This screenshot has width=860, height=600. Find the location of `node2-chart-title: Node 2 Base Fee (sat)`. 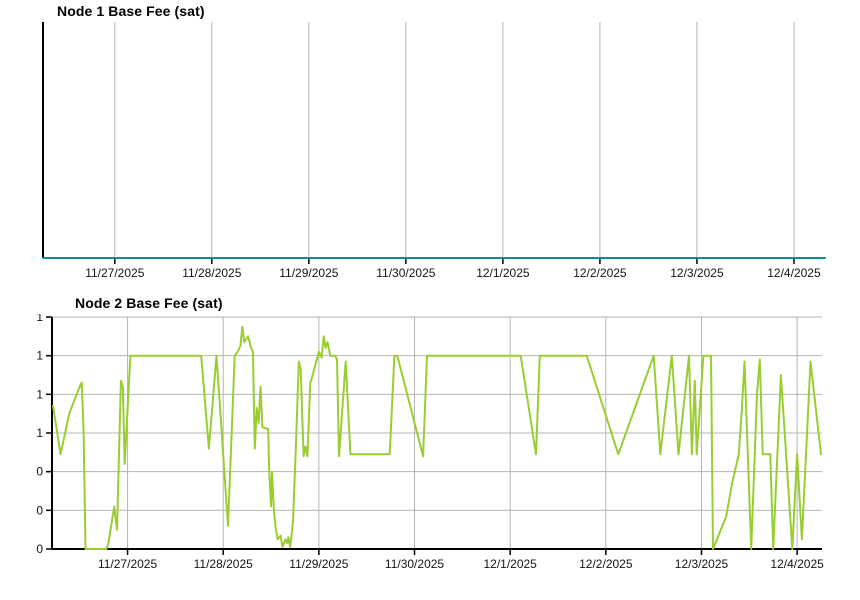

node2-chart-title: Node 2 Base Fee (sat) is located at coordinates (149, 303).